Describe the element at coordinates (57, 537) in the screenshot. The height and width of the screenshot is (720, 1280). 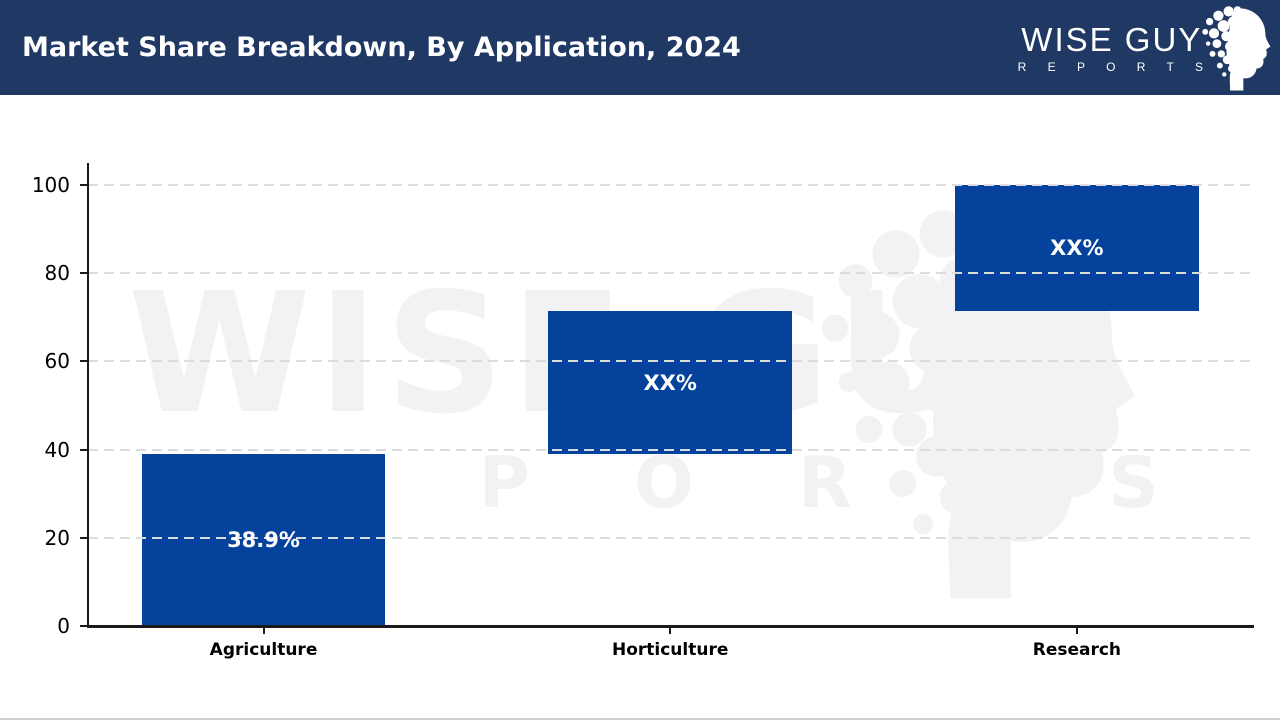
I see `y-axis-label-20: 20` at that location.